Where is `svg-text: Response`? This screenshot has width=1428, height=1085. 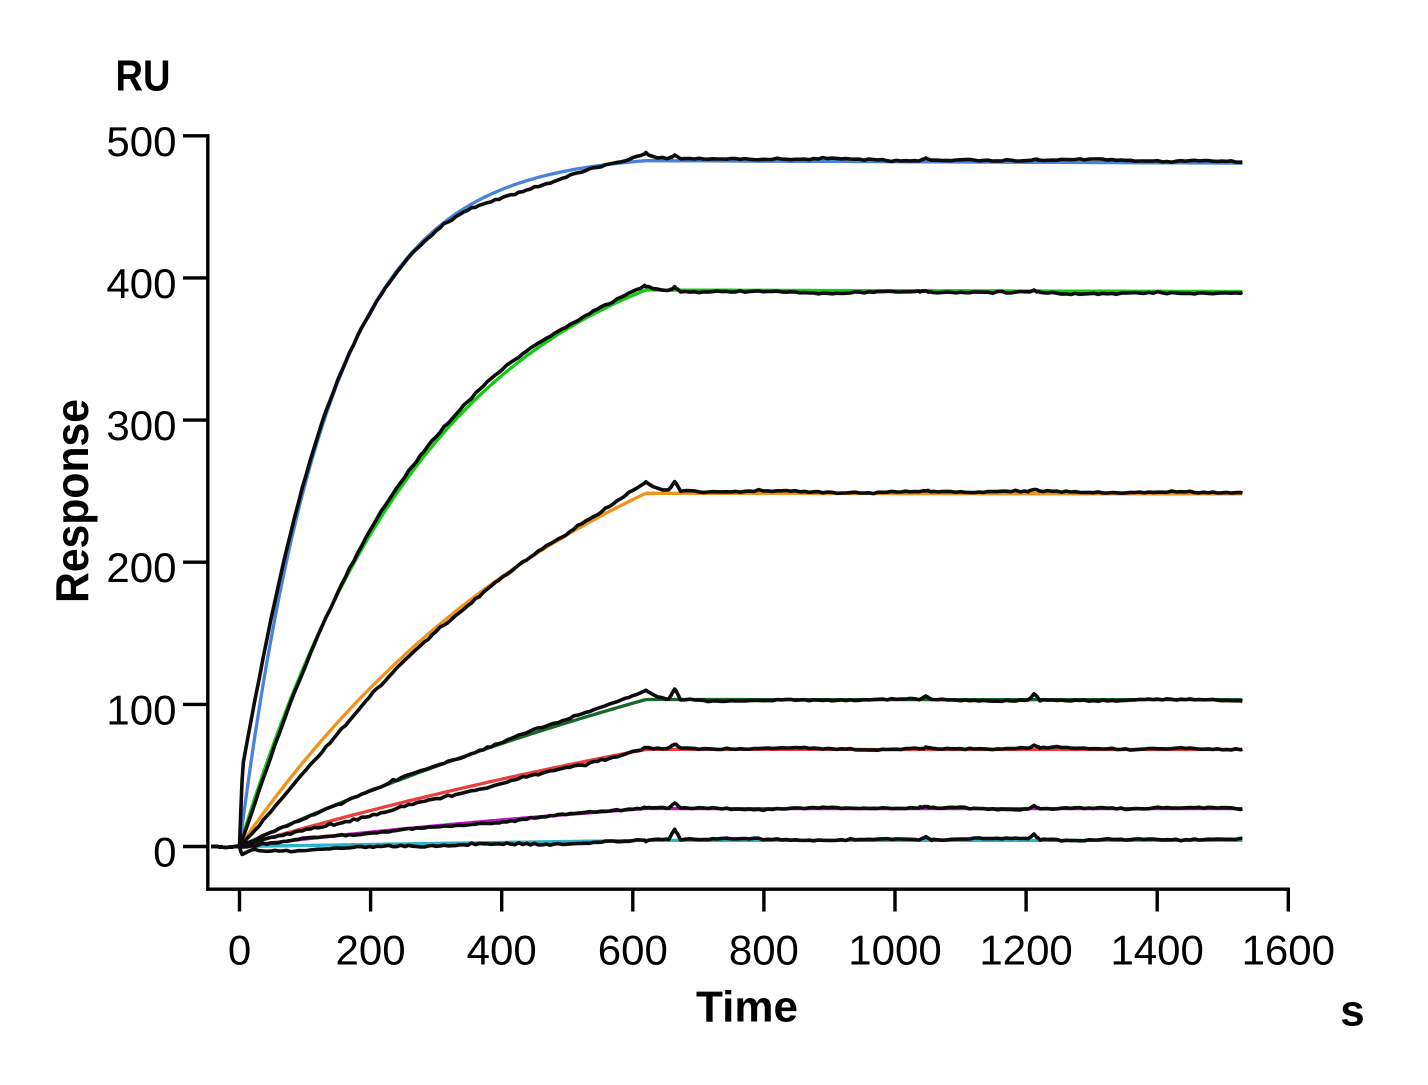 svg-text: Response is located at coordinates (72, 501).